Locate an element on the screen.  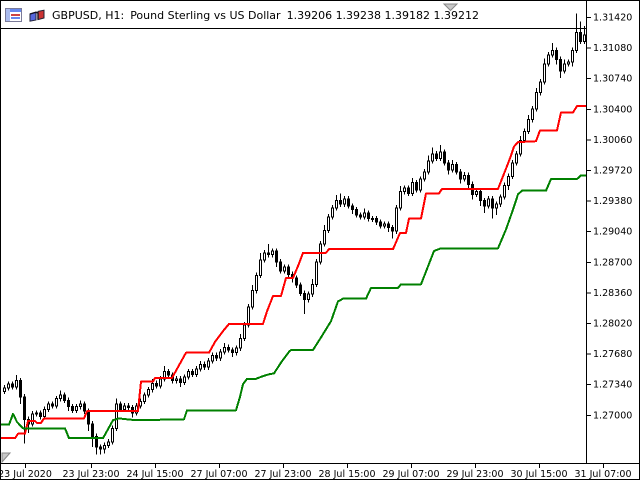
price-tick-label: 1.28020 is located at coordinates (612, 324).